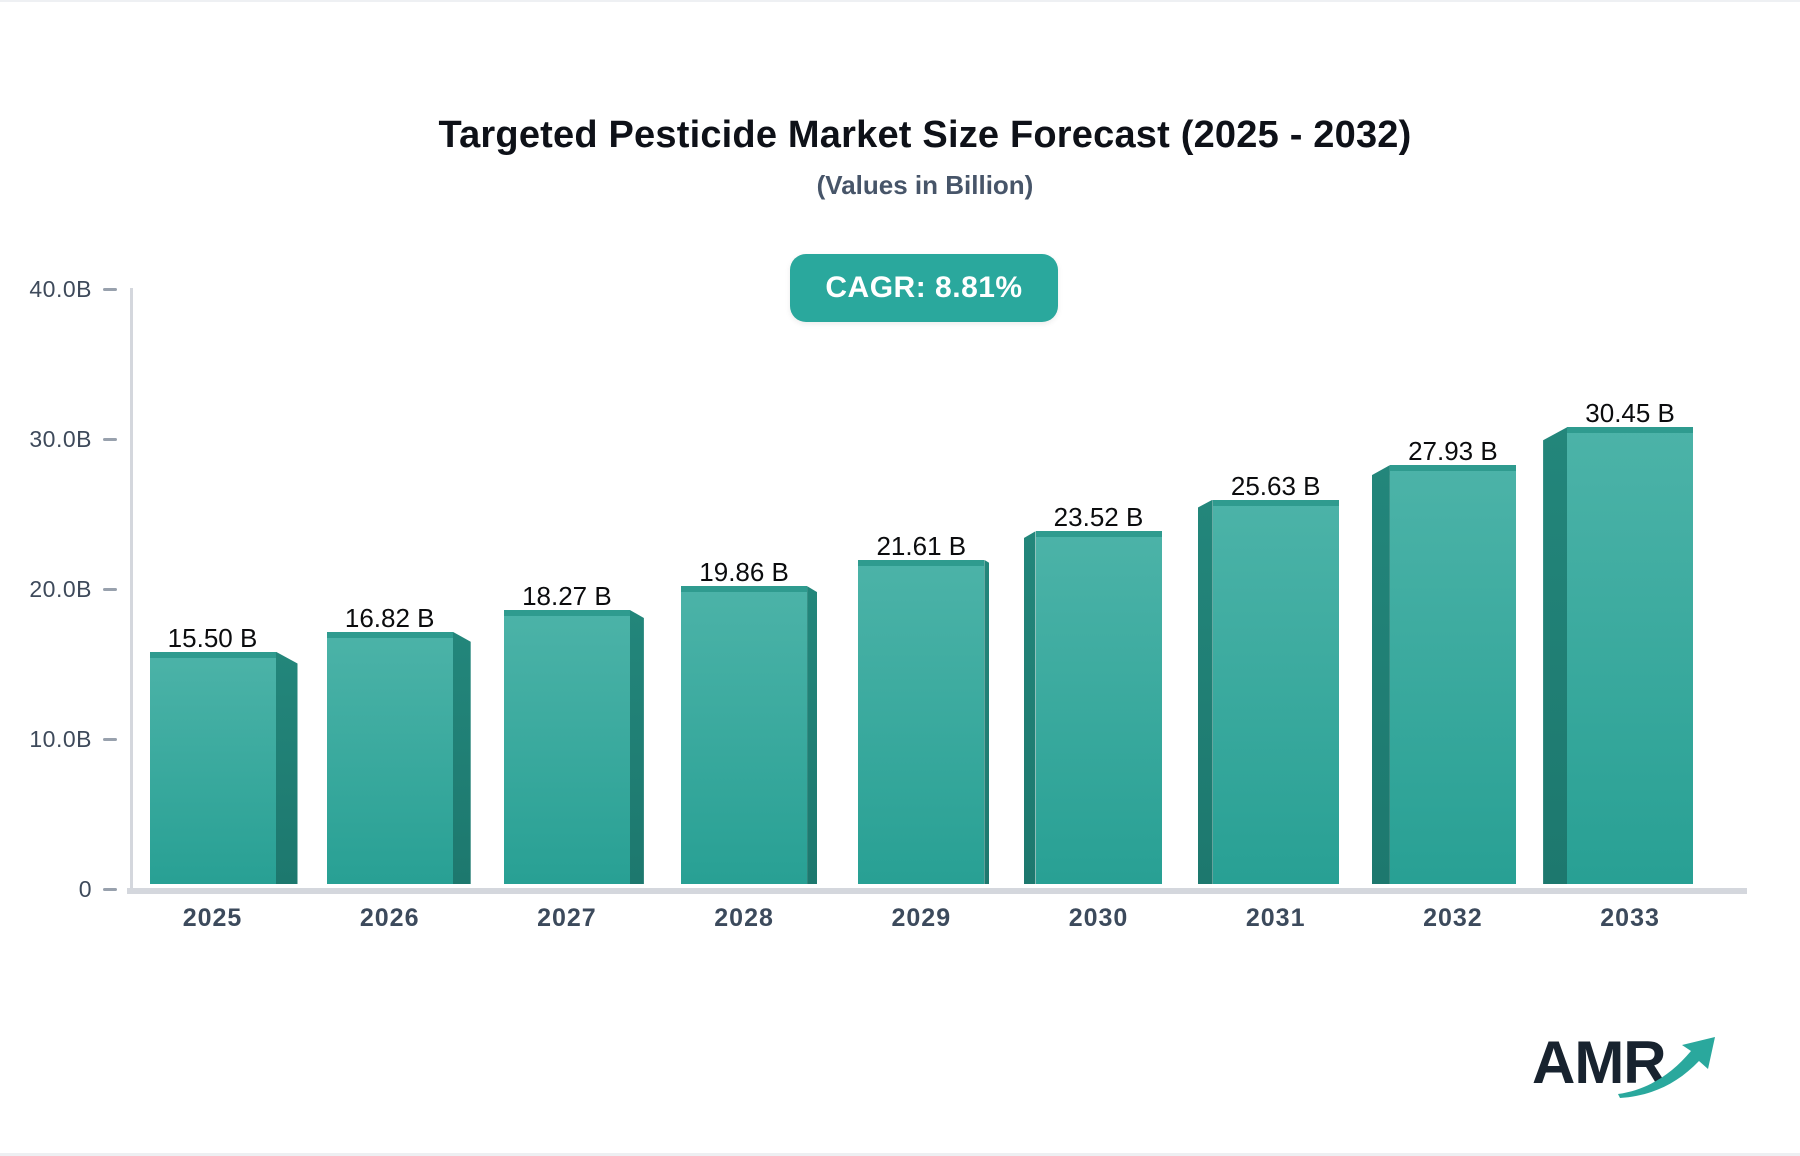 The height and width of the screenshot is (1156, 1800). Describe the element at coordinates (1275, 918) in the screenshot. I see `x-axis-label-2031: 2031` at that location.